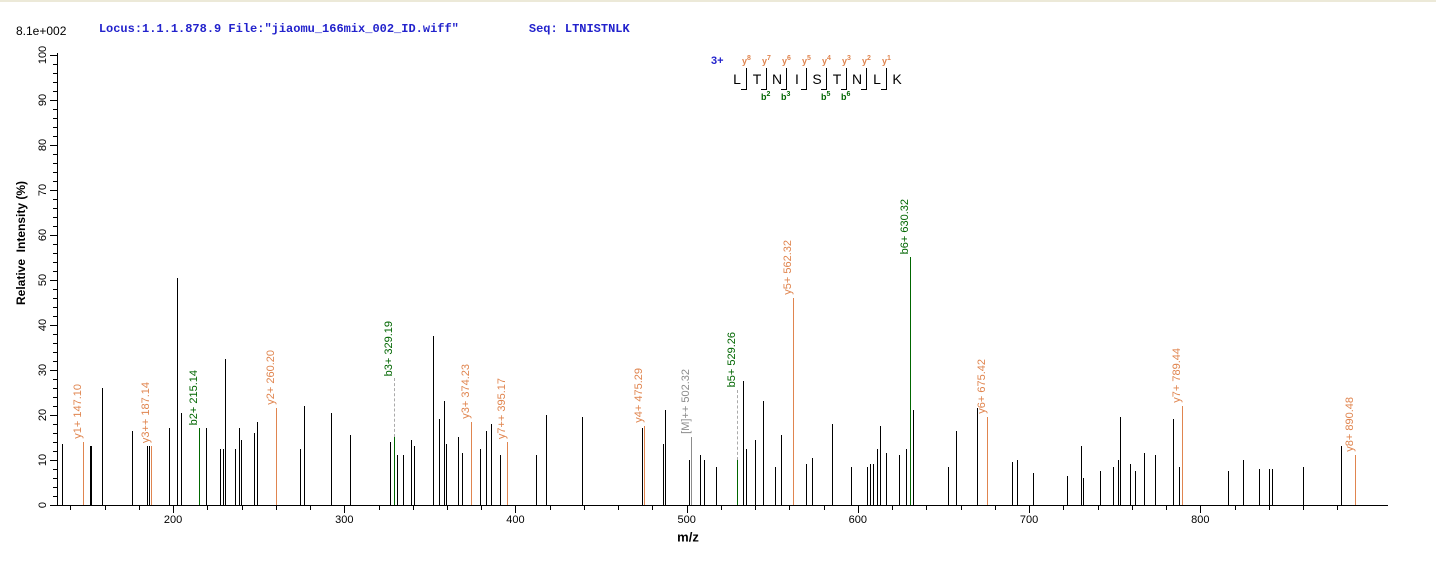 Image resolution: width=1436 pixels, height=562 pixels. I want to click on window-top-strip, so click(718, 1).